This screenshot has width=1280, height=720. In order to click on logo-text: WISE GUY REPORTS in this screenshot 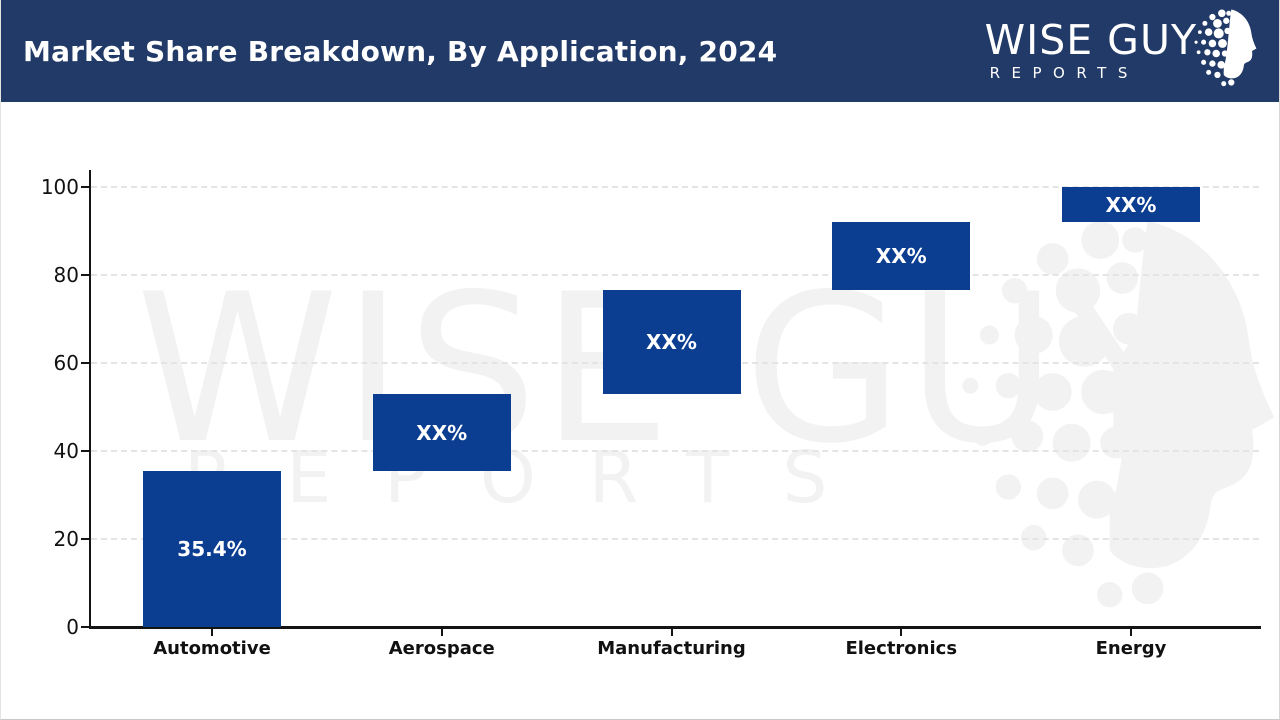, I will do `click(1090, 49)`.